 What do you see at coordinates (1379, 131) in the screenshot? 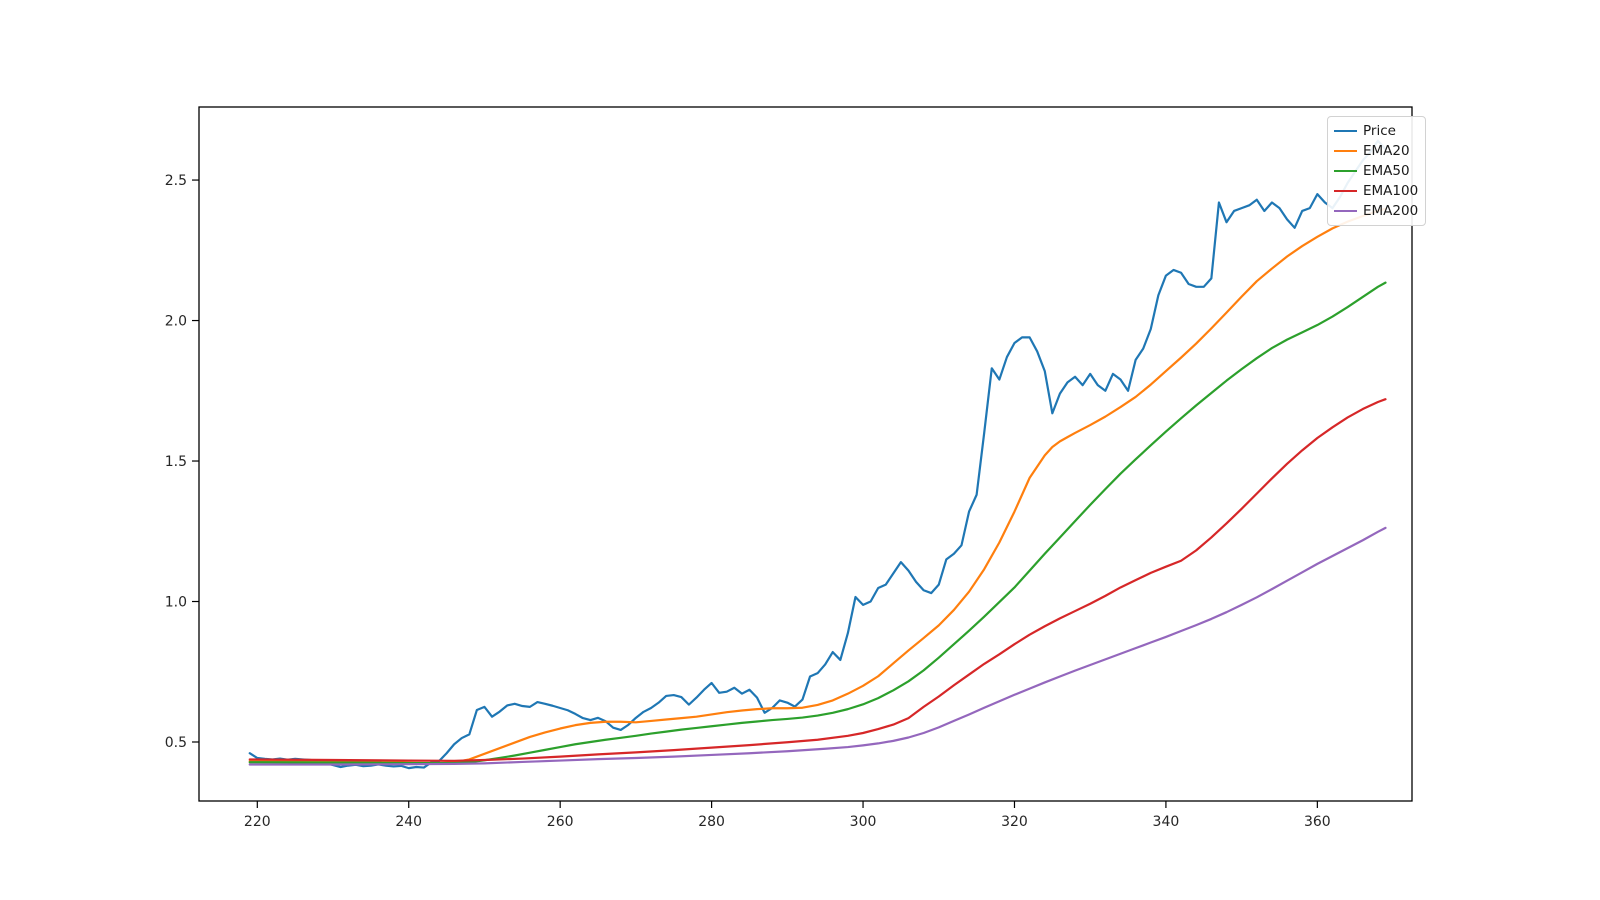
I see `legend-label: Price` at bounding box center [1379, 131].